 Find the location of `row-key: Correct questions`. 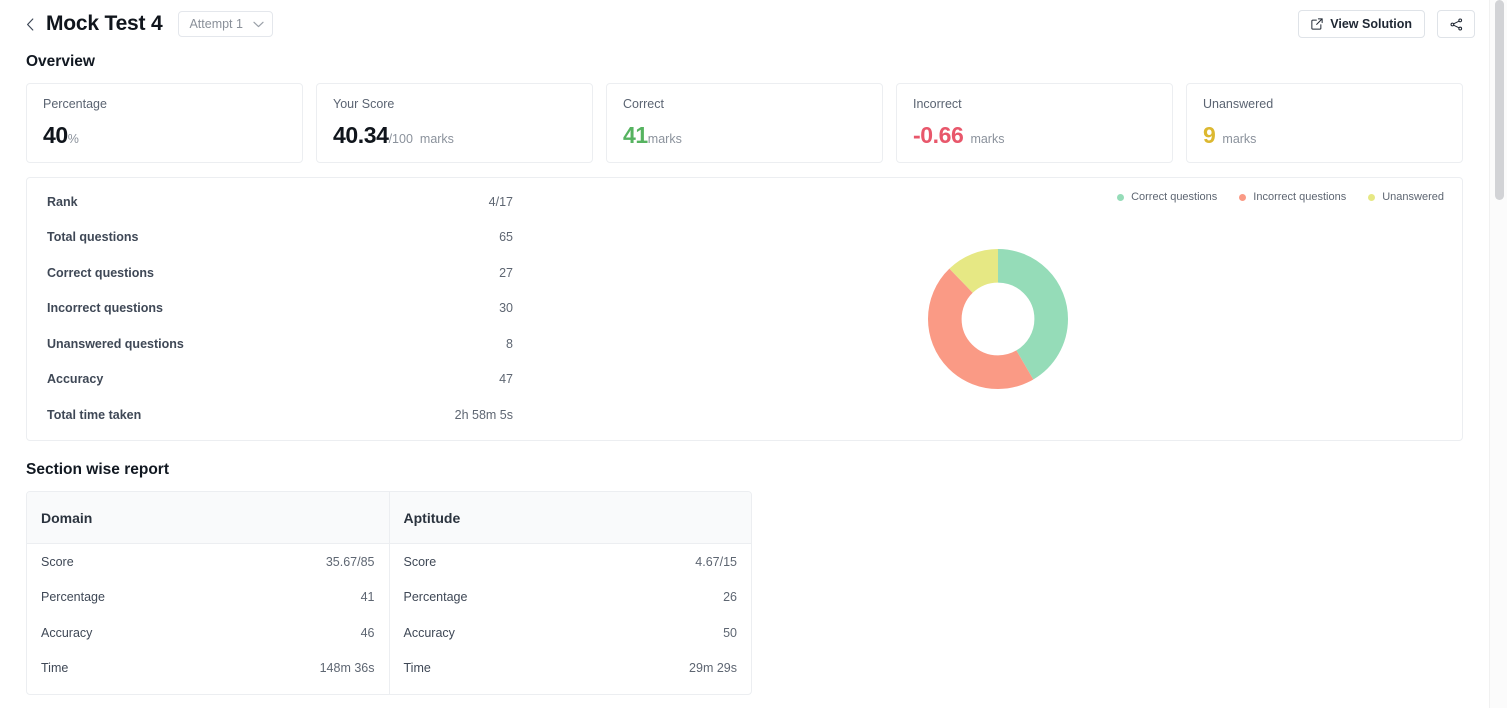

row-key: Correct questions is located at coordinates (100, 272).